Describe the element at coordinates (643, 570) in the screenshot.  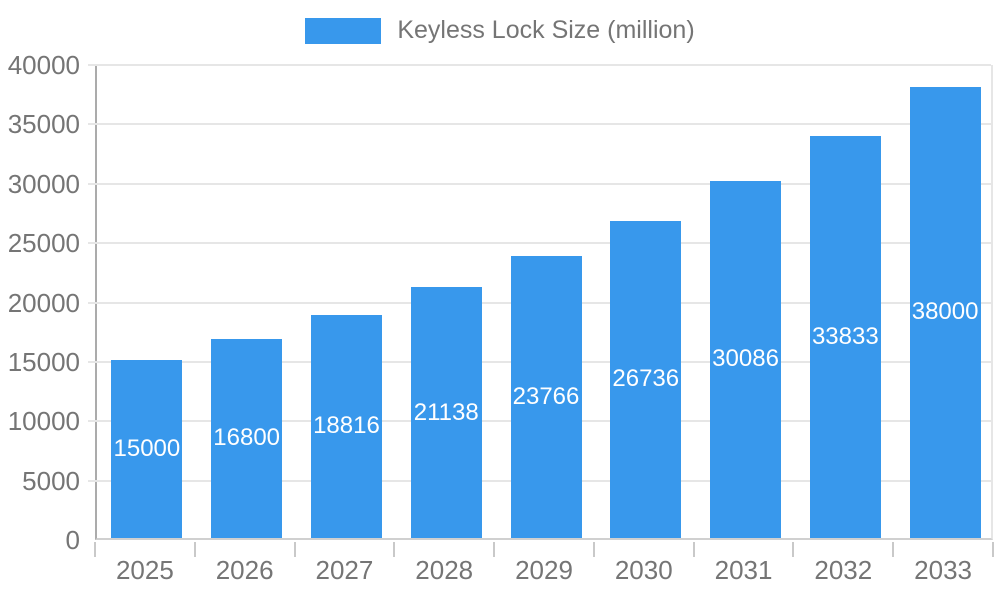
I see `x-axis-label: 2030` at that location.